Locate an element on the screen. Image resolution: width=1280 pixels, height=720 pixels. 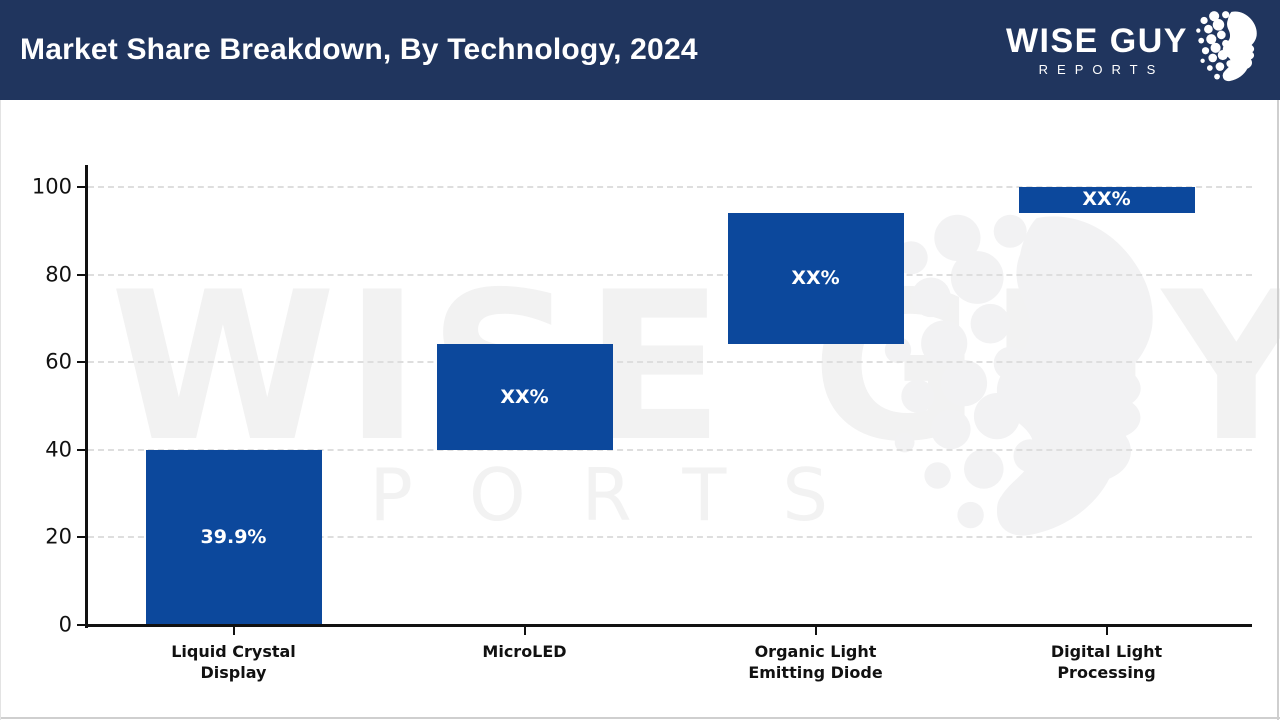
bar-value-label-digital-light-processing: XX% is located at coordinates (1106, 199).